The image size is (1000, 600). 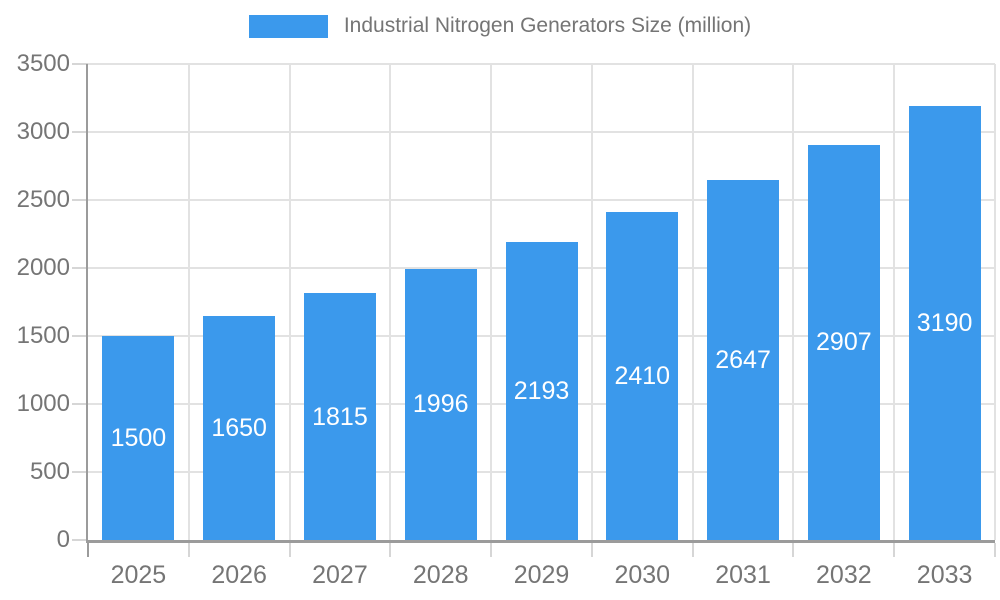 I want to click on x-axis-label: 2027, so click(x=340, y=575).